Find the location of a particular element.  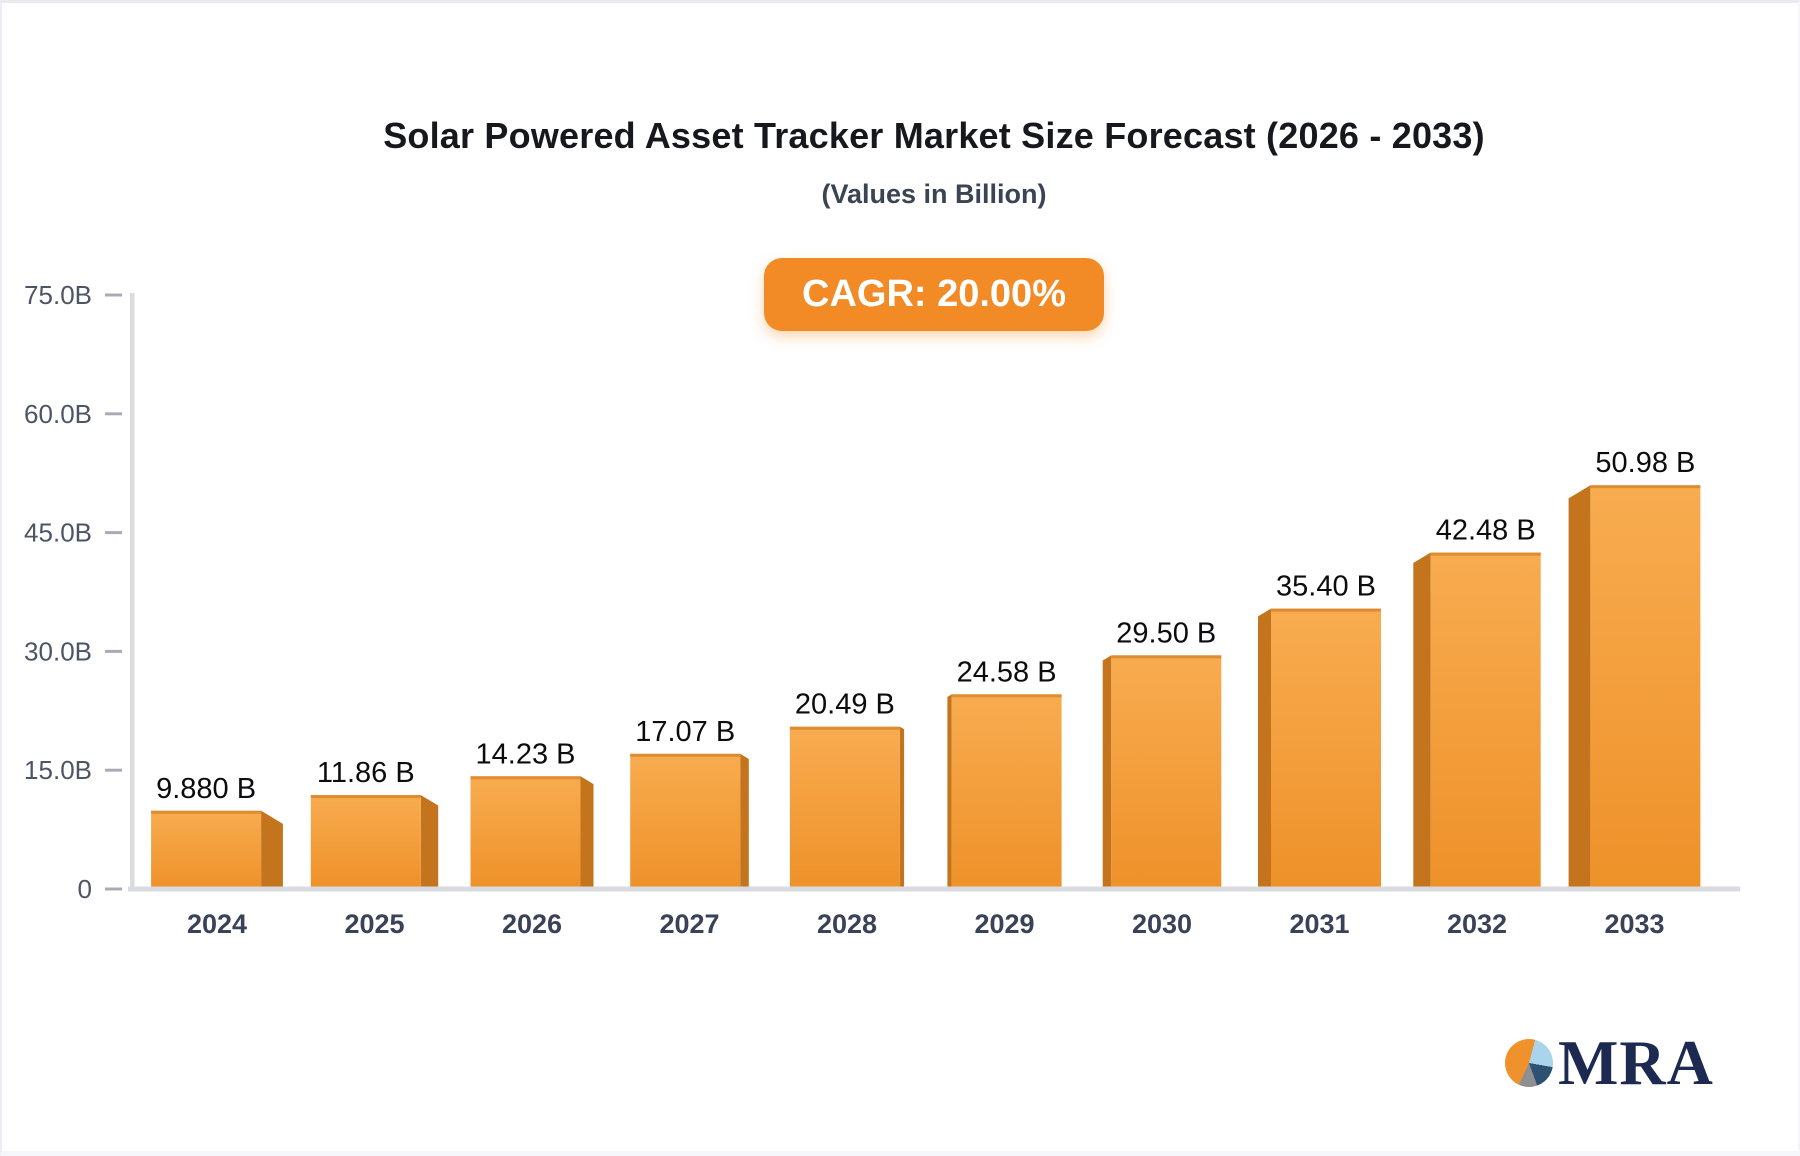

bar-value-label: 14.23 B is located at coordinates (526, 754).